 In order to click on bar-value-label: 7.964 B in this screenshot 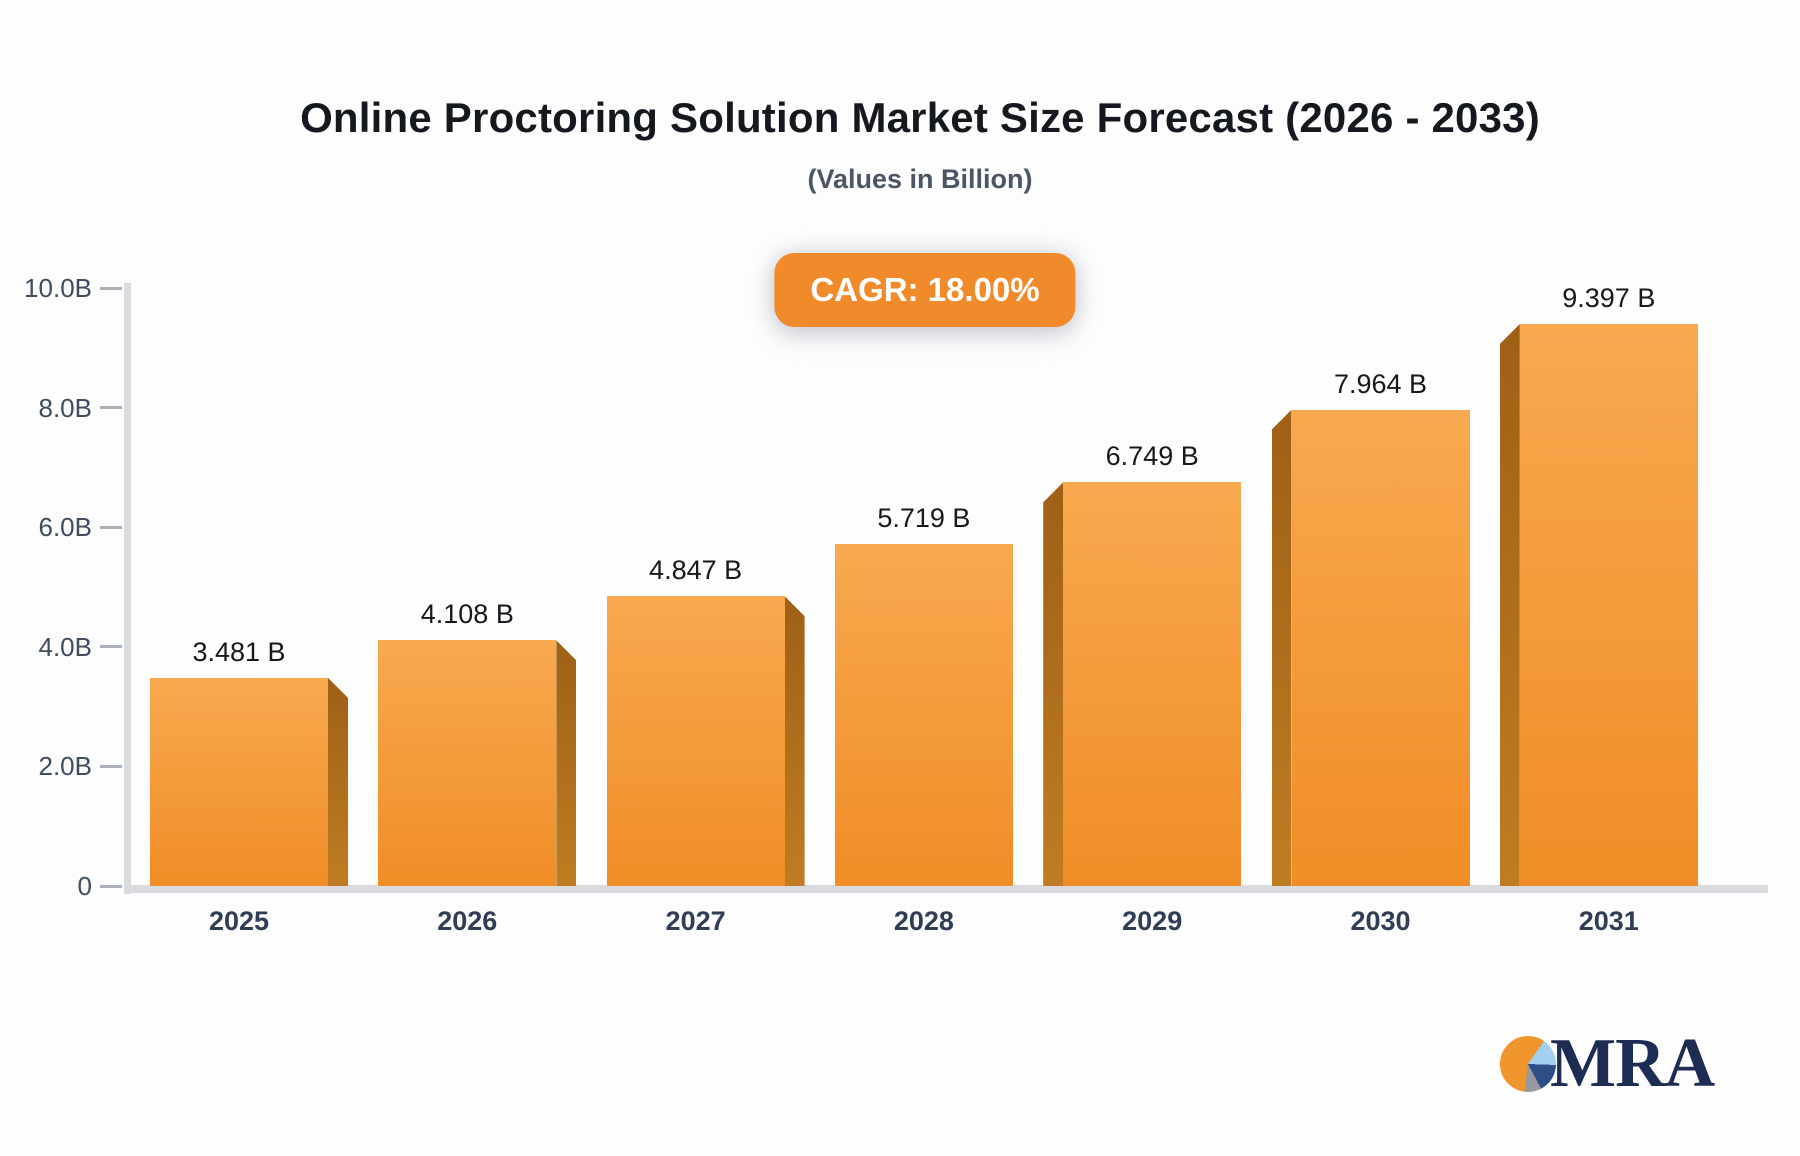, I will do `click(1380, 383)`.